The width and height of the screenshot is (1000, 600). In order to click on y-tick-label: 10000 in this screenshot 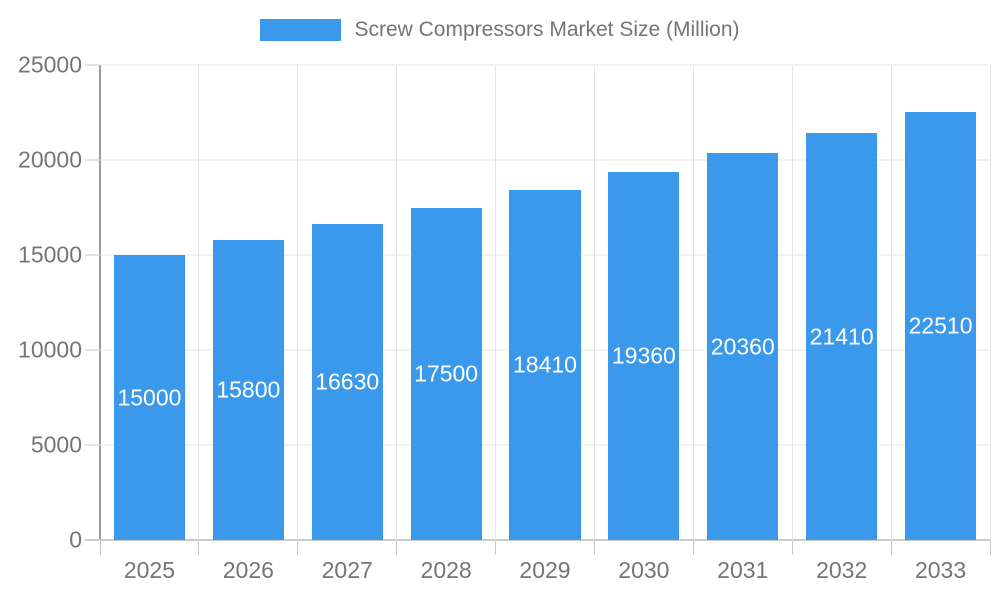, I will do `click(50, 349)`.